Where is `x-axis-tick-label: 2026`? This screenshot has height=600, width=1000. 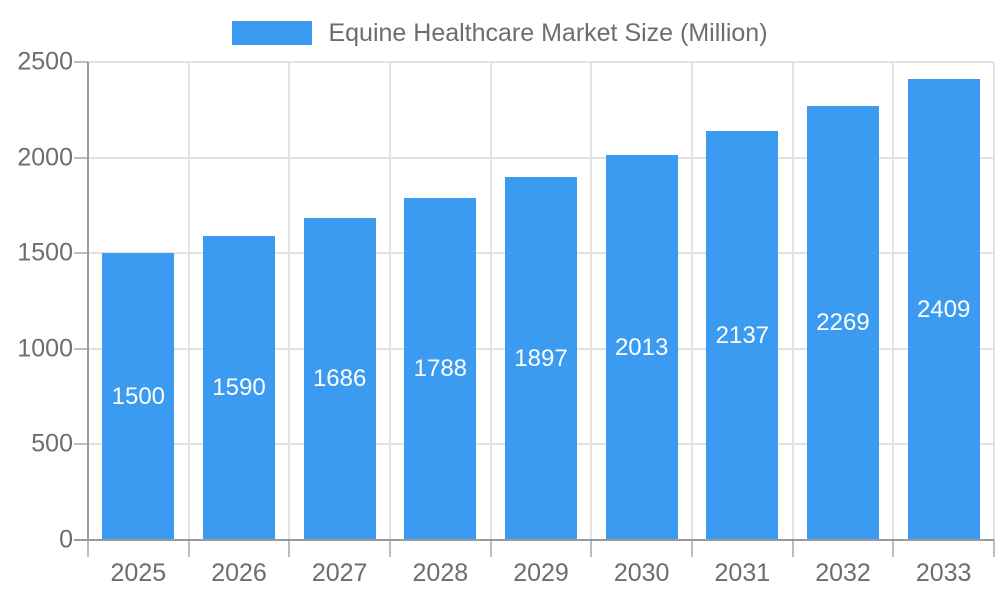
x-axis-tick-label: 2026 is located at coordinates (239, 573).